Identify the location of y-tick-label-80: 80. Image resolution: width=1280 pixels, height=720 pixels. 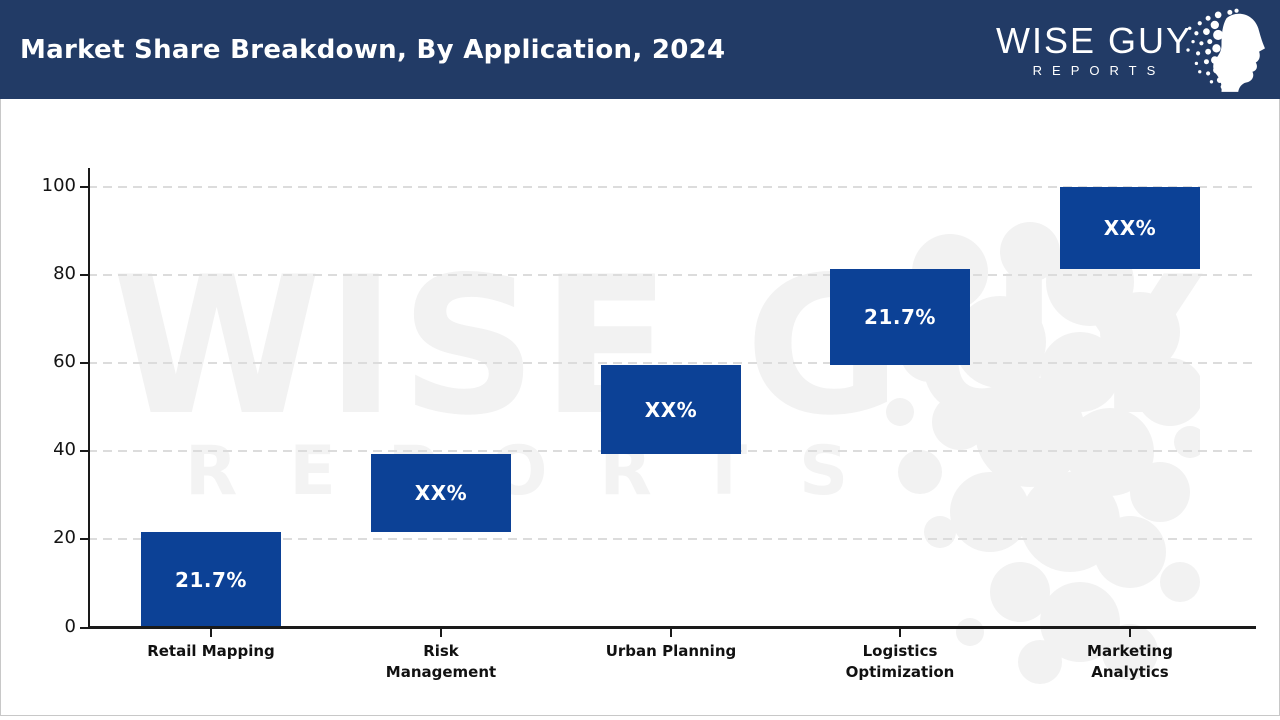
(64, 273).